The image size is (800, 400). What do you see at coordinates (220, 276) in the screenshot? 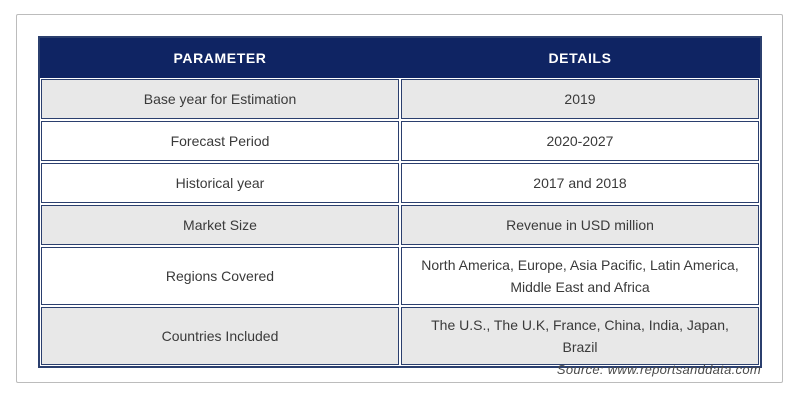
I see `parameter-cell: Regions Covered` at bounding box center [220, 276].